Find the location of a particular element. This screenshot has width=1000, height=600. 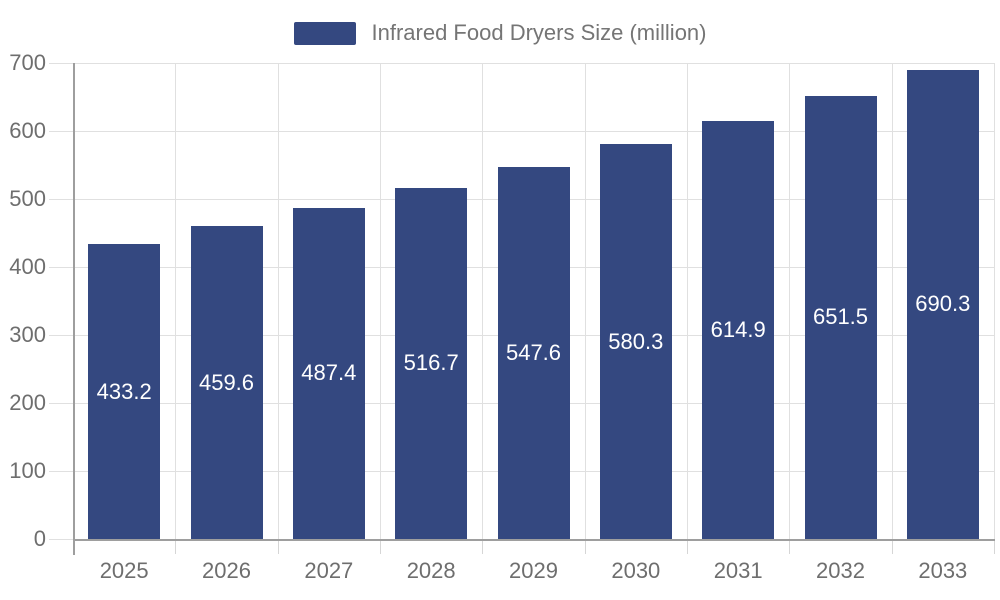

y-axis-tick-label: 500 is located at coordinates (27, 198).